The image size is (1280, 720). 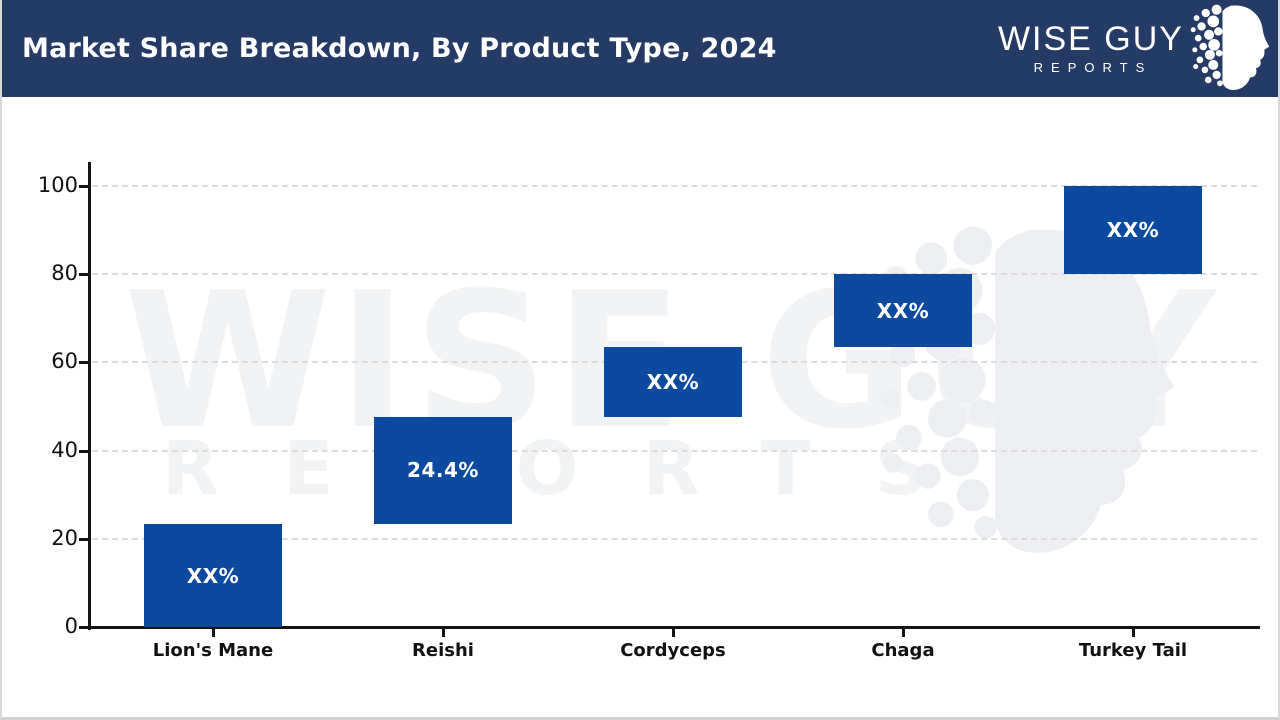 What do you see at coordinates (443, 650) in the screenshot?
I see `x-tick-label: Reishi` at bounding box center [443, 650].